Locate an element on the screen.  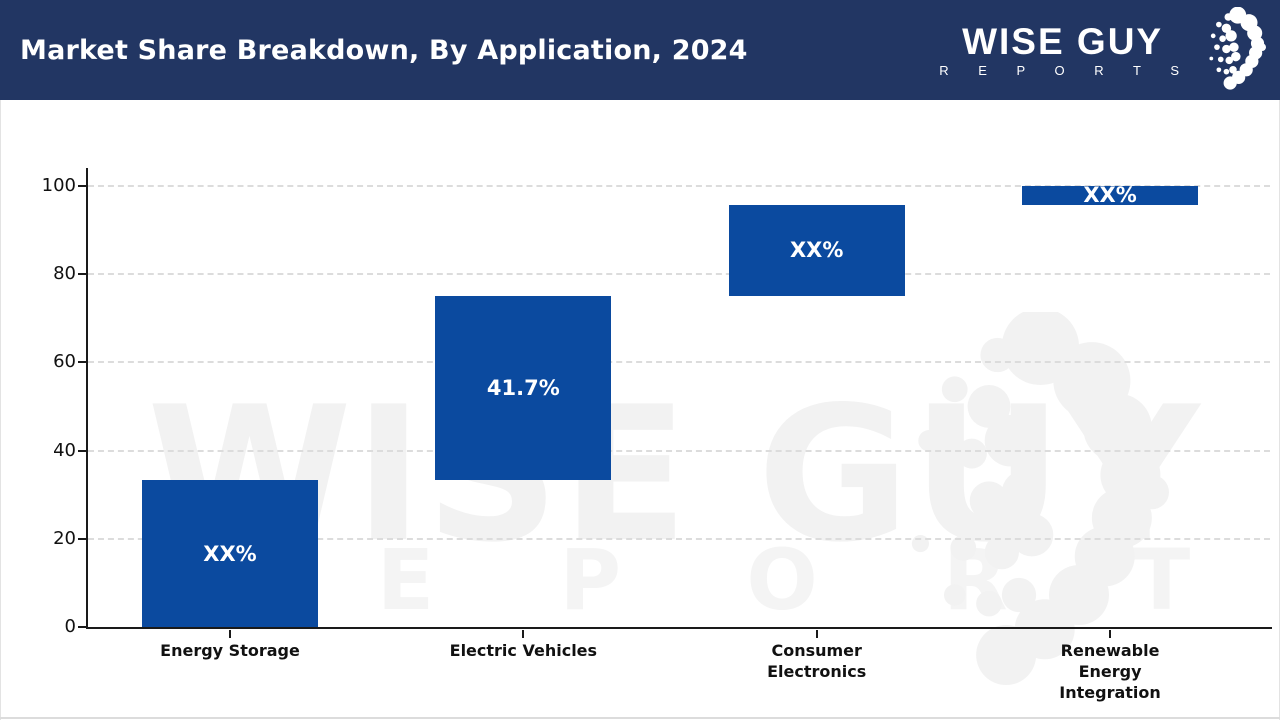
logo-head-icon is located at coordinates (1237, 48).